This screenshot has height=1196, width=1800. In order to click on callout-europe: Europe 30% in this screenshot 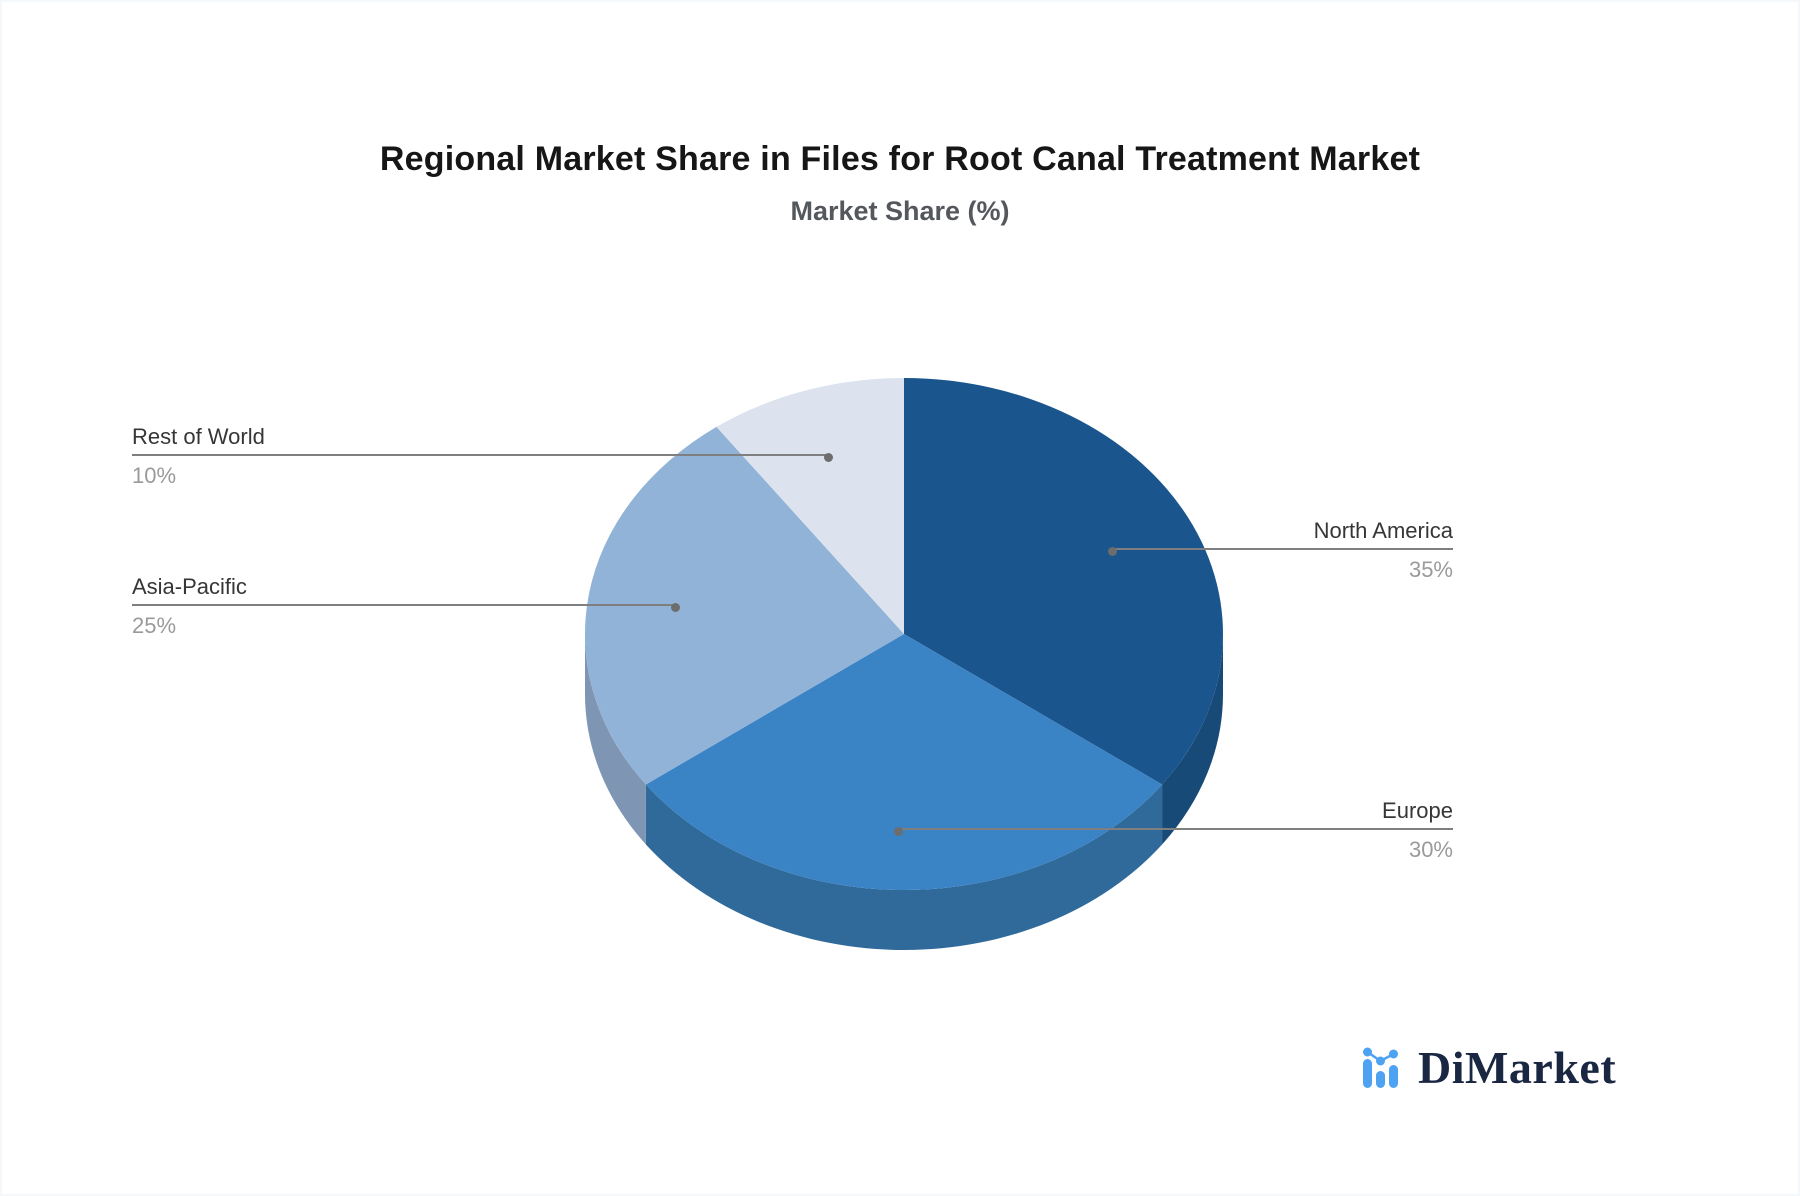, I will do `click(1173, 830)`.